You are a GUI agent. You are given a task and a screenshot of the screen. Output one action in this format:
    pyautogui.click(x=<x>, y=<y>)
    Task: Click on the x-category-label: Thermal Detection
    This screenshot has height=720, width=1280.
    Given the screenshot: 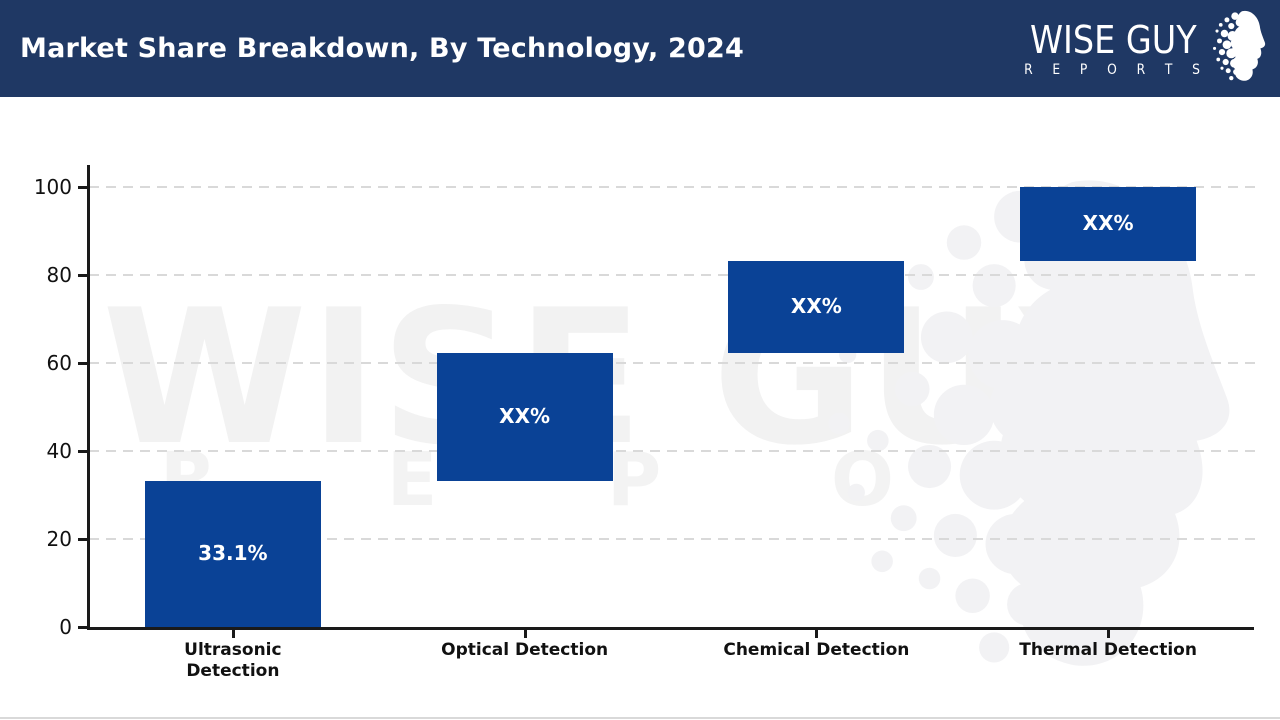 What is the action you would take?
    pyautogui.click(x=1108, y=650)
    